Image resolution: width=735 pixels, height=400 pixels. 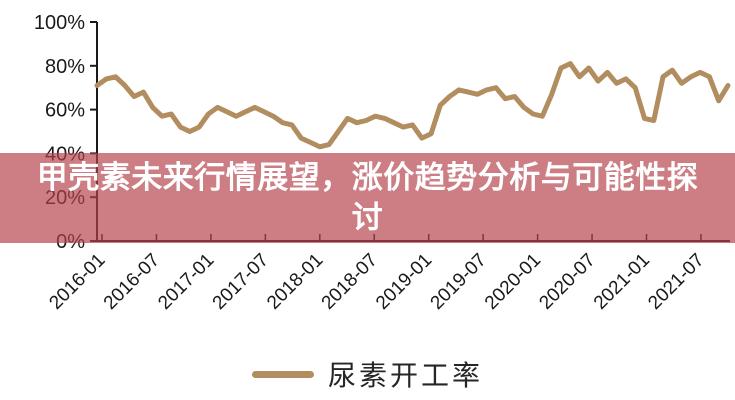 What do you see at coordinates (65, 67) in the screenshot?
I see `y-tick-label: 80%` at bounding box center [65, 67].